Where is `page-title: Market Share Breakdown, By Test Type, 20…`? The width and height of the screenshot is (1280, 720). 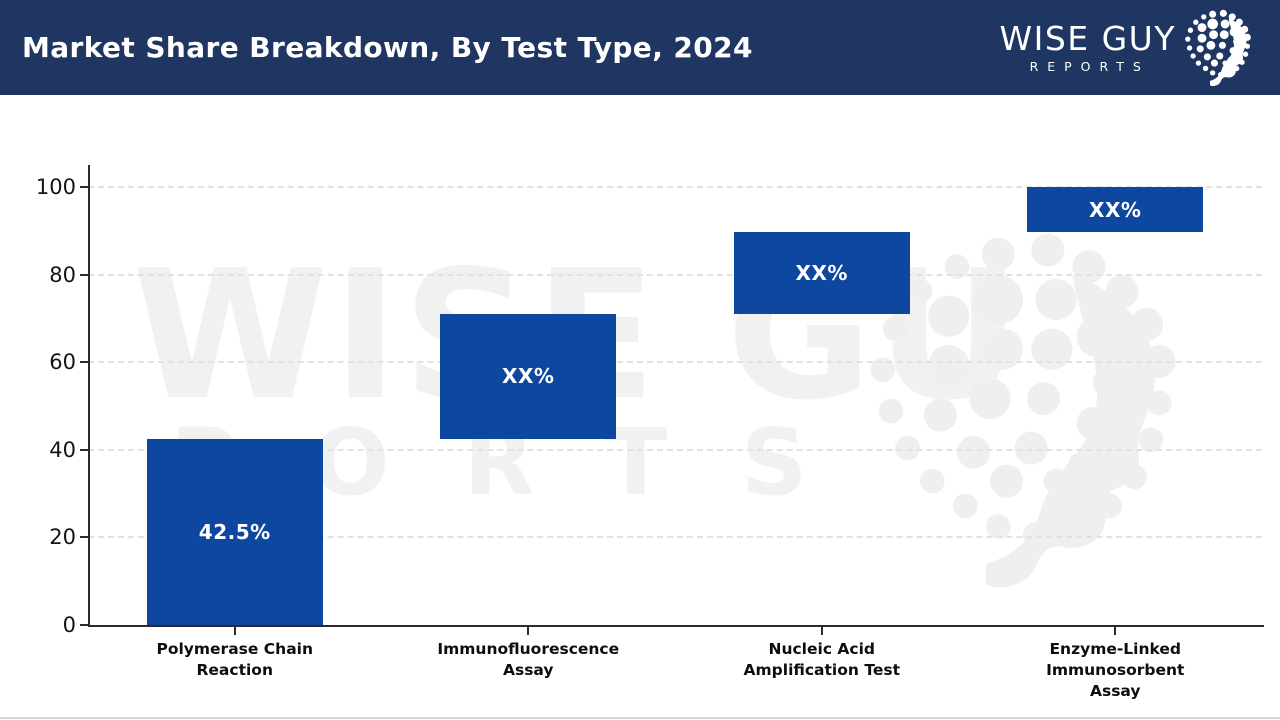 page-title: Market Share Breakdown, By Test Type, 20… is located at coordinates (387, 47).